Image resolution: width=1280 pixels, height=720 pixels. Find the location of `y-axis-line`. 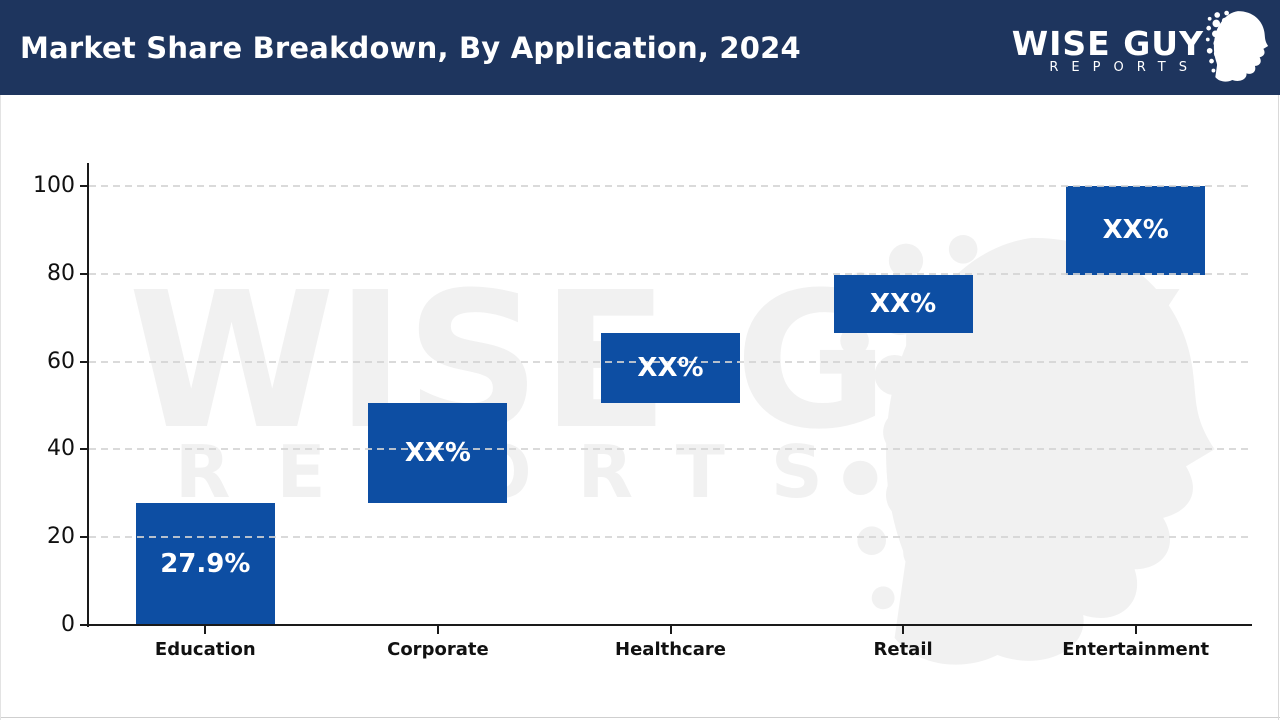

y-axis-line is located at coordinates (88, 395).